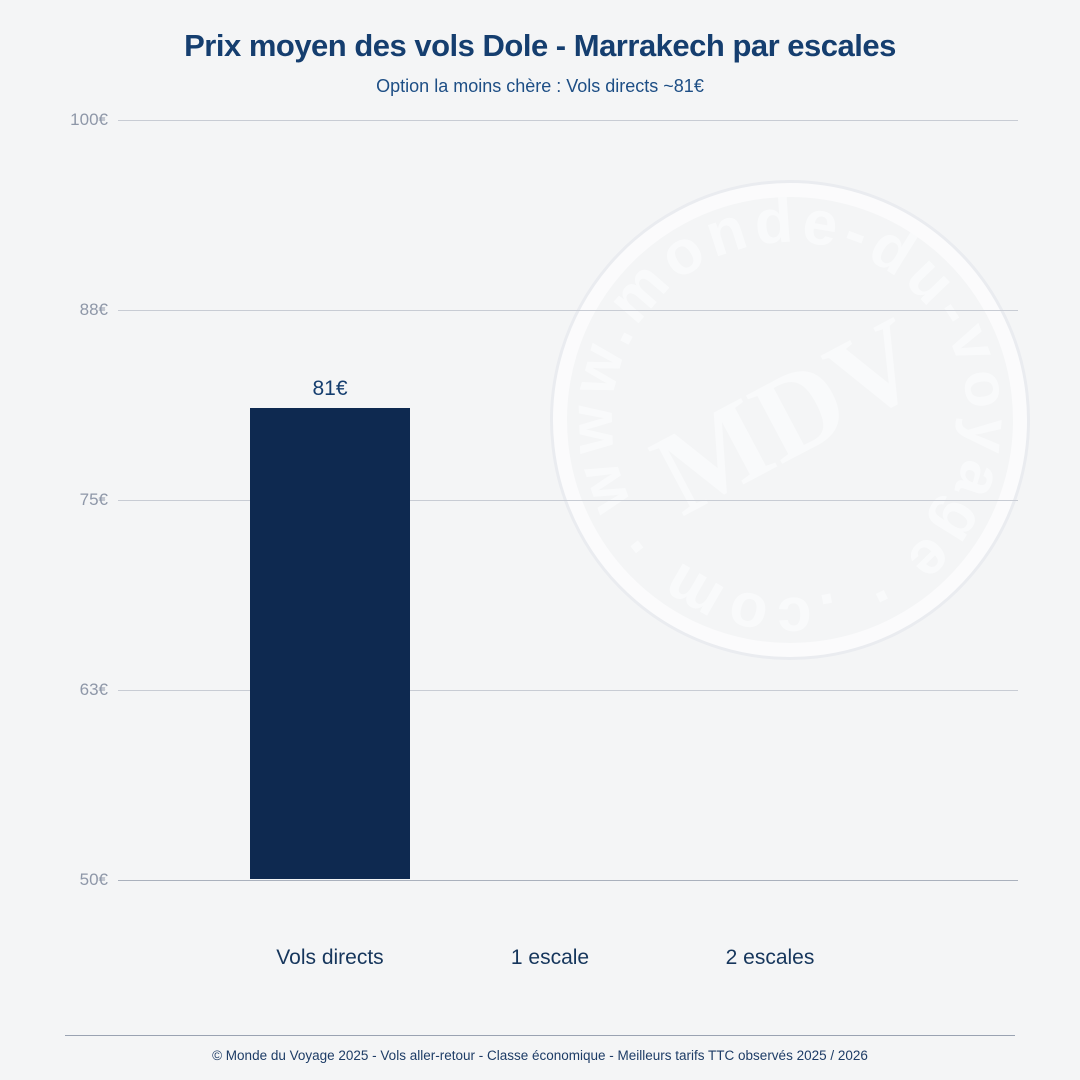  Describe the element at coordinates (89, 119) in the screenshot. I see `y-tick-label: 100€` at that location.